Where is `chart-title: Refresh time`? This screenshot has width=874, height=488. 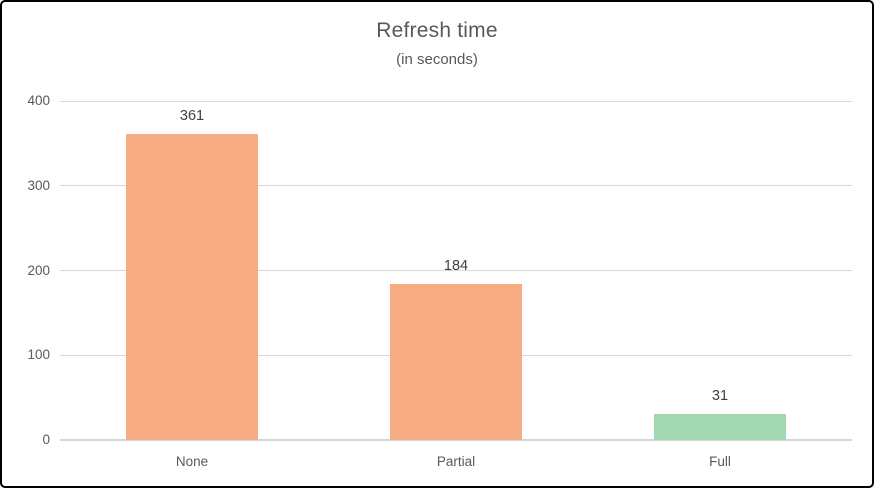
chart-title: Refresh time is located at coordinates (437, 30).